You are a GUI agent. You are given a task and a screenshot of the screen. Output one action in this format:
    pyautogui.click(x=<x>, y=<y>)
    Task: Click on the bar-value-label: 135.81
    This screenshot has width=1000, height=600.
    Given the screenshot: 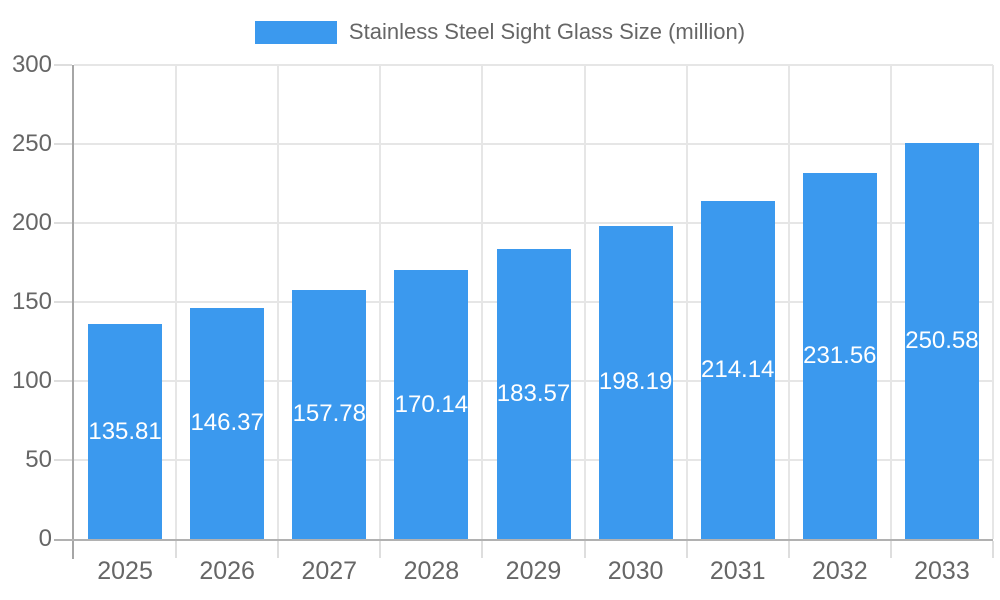 What is the action you would take?
    pyautogui.click(x=125, y=431)
    